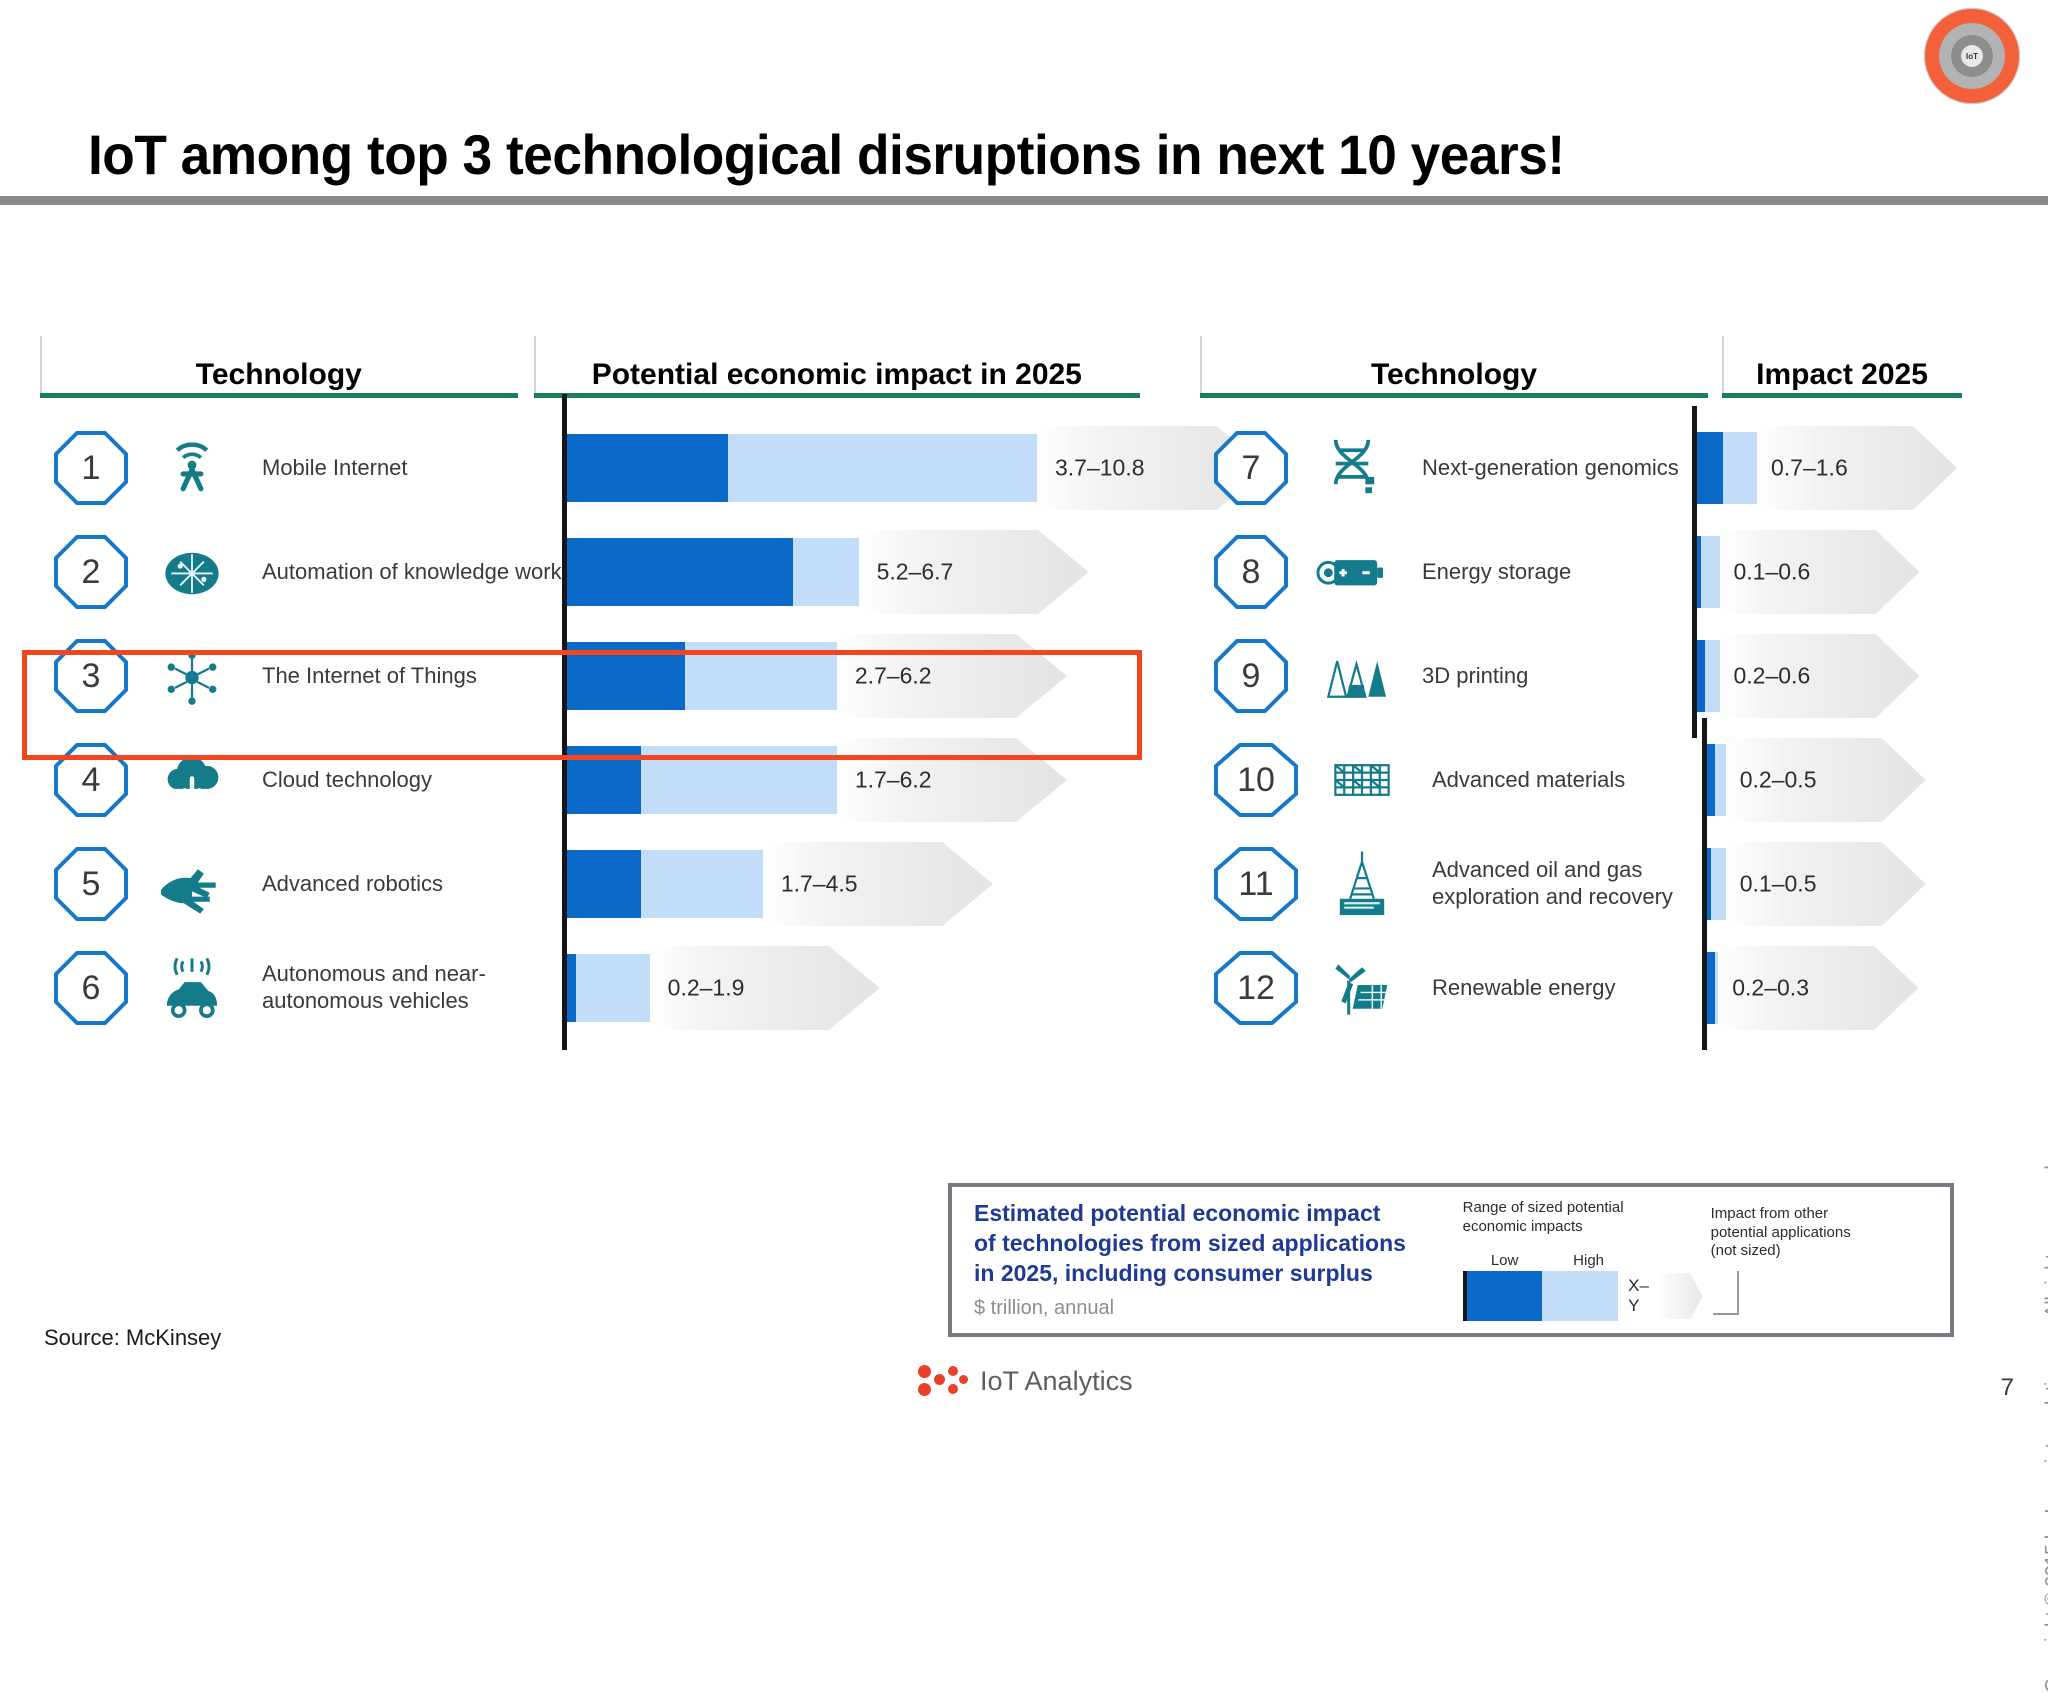 Image resolution: width=2048 pixels, height=1693 pixels. Describe the element at coordinates (851, 780) in the screenshot. I see `bar-area: 1.7–6.2` at that location.